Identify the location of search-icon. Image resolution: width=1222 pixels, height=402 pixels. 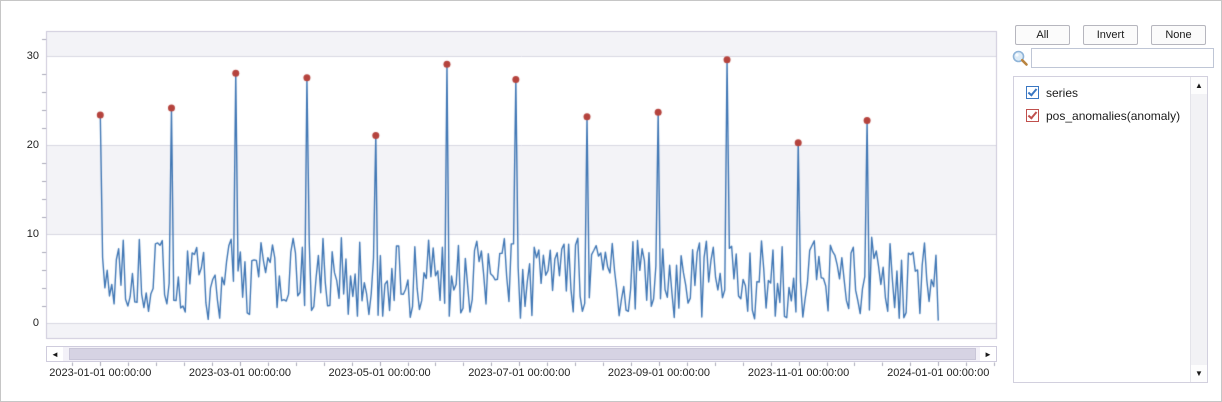
(1020, 58).